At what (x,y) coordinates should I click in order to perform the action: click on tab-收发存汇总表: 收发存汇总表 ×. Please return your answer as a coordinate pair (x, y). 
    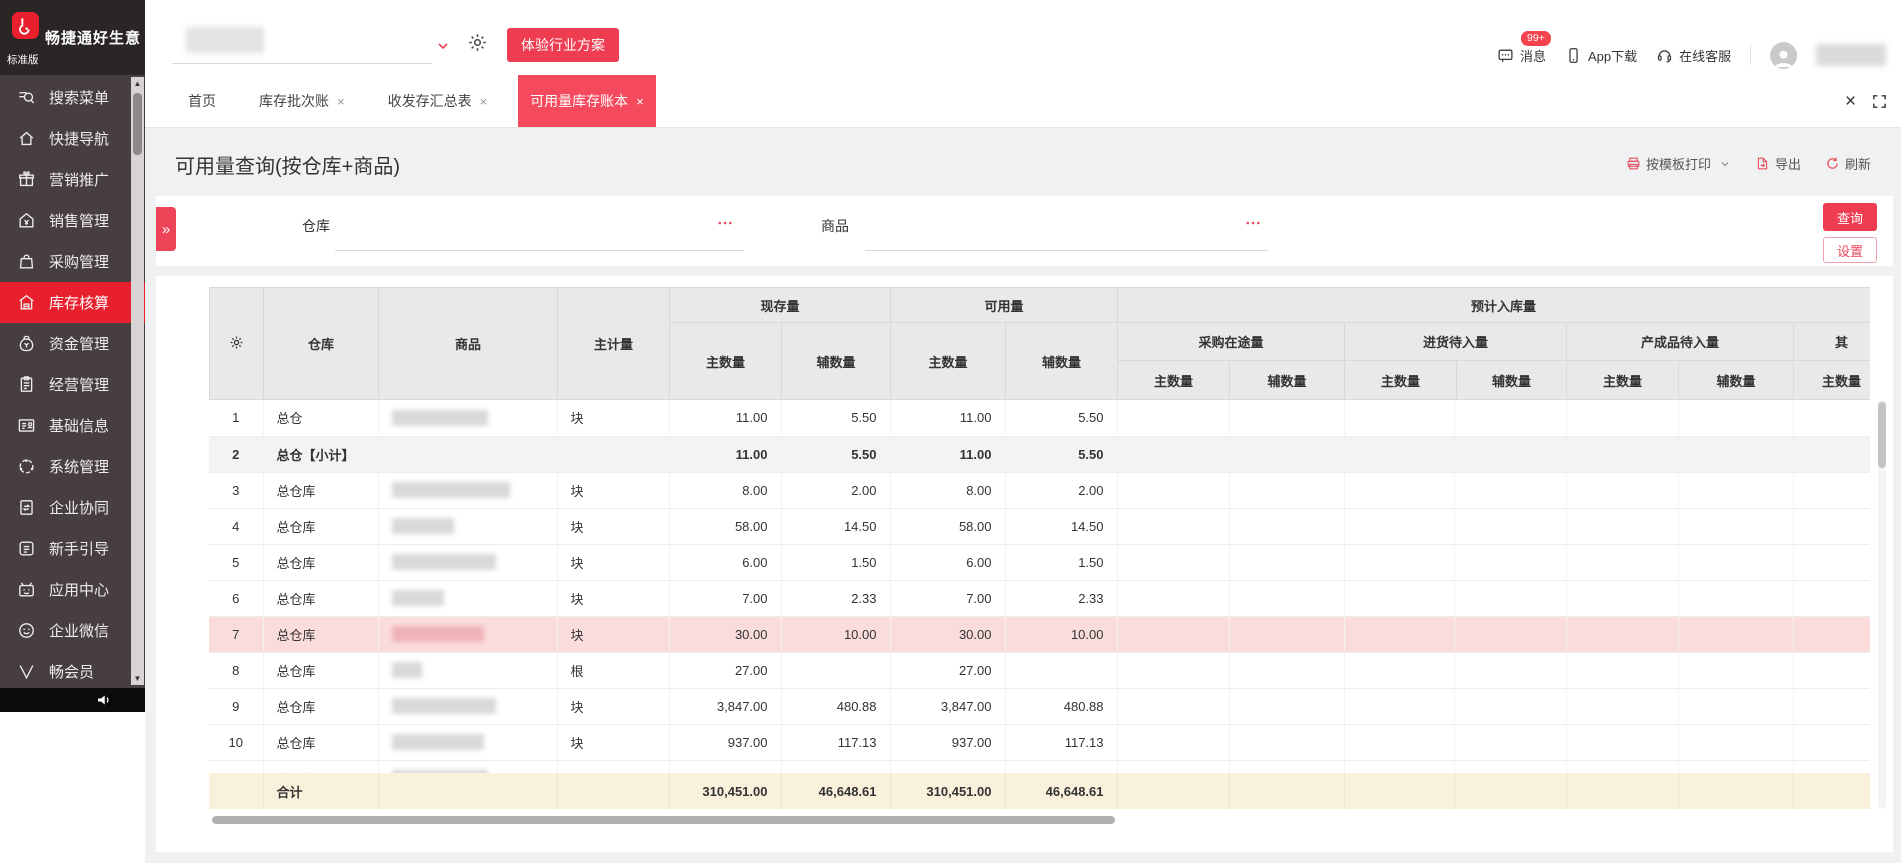
    Looking at the image, I should click on (438, 101).